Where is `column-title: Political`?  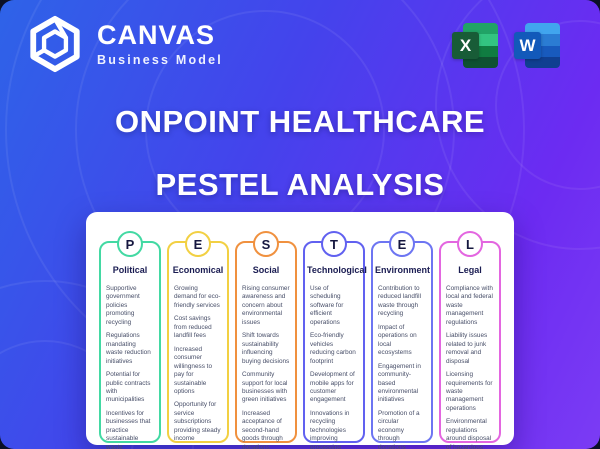 column-title: Political is located at coordinates (130, 270).